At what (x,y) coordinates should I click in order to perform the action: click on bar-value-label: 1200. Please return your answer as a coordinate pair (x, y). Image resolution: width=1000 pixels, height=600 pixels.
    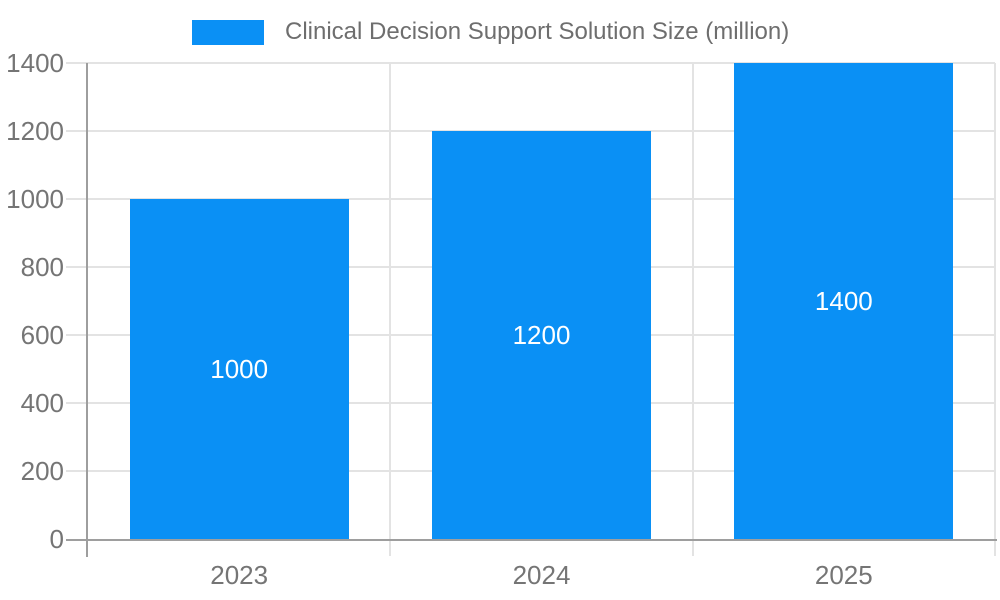
    Looking at the image, I should click on (541, 335).